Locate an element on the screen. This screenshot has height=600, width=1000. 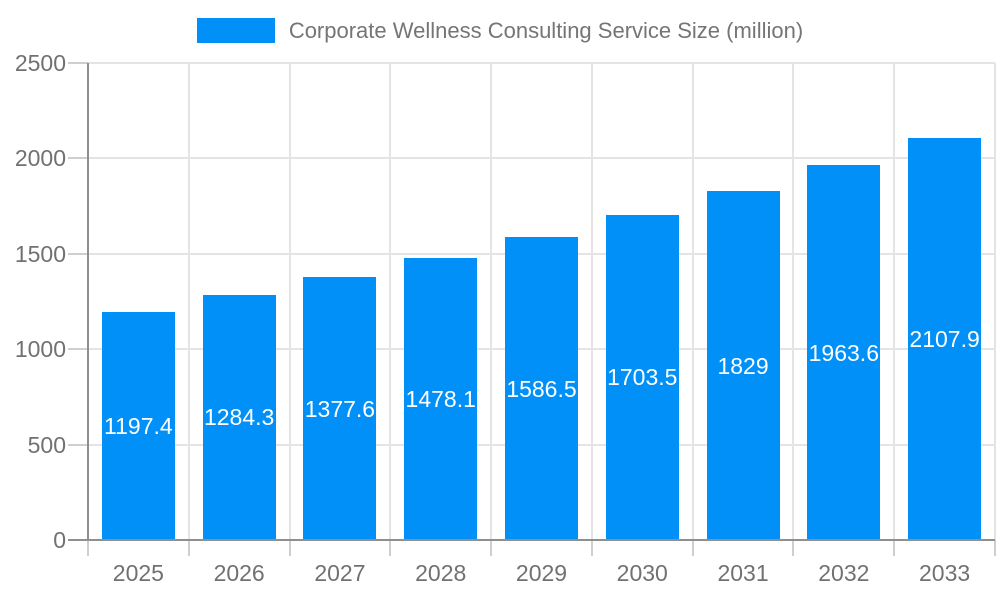
bar-value-label: 2107.9 is located at coordinates (944, 338).